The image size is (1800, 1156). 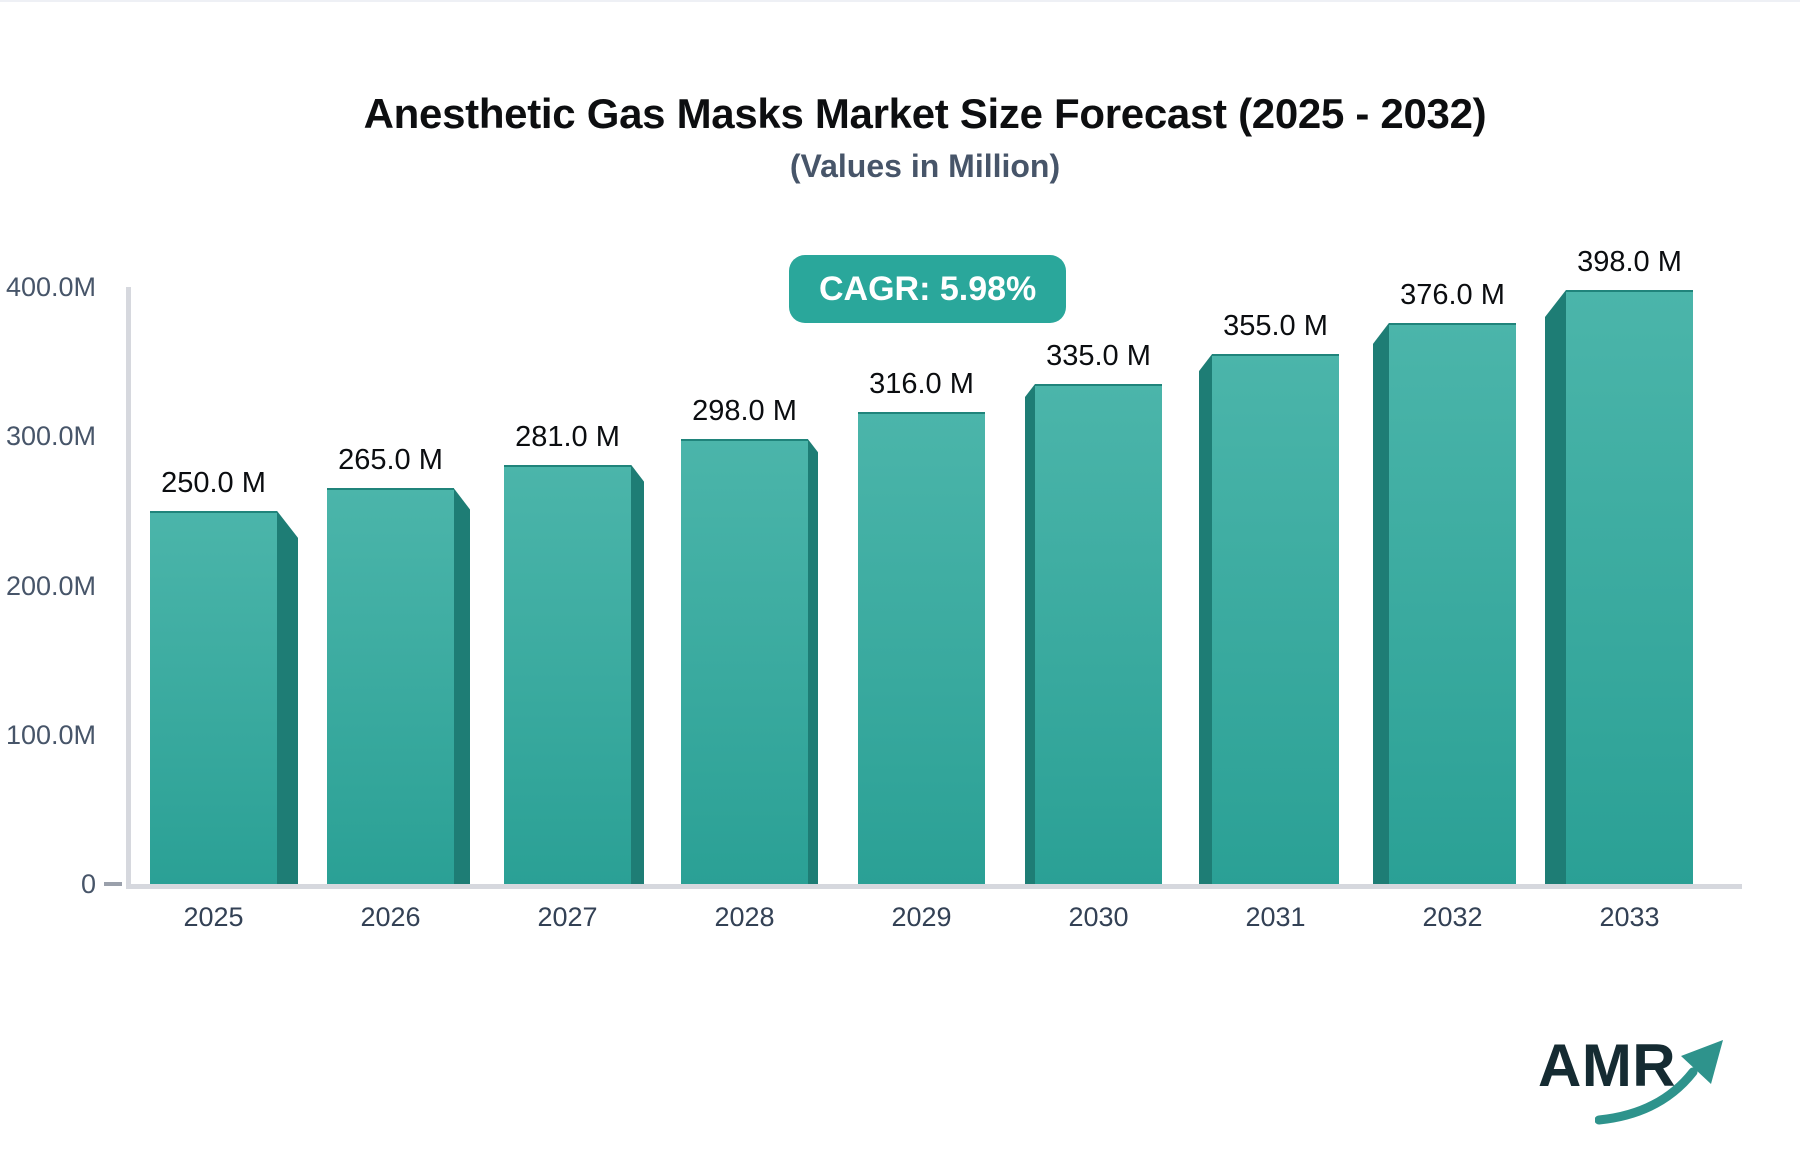 I want to click on bar-value-label: 281.0 M, so click(x=567, y=436).